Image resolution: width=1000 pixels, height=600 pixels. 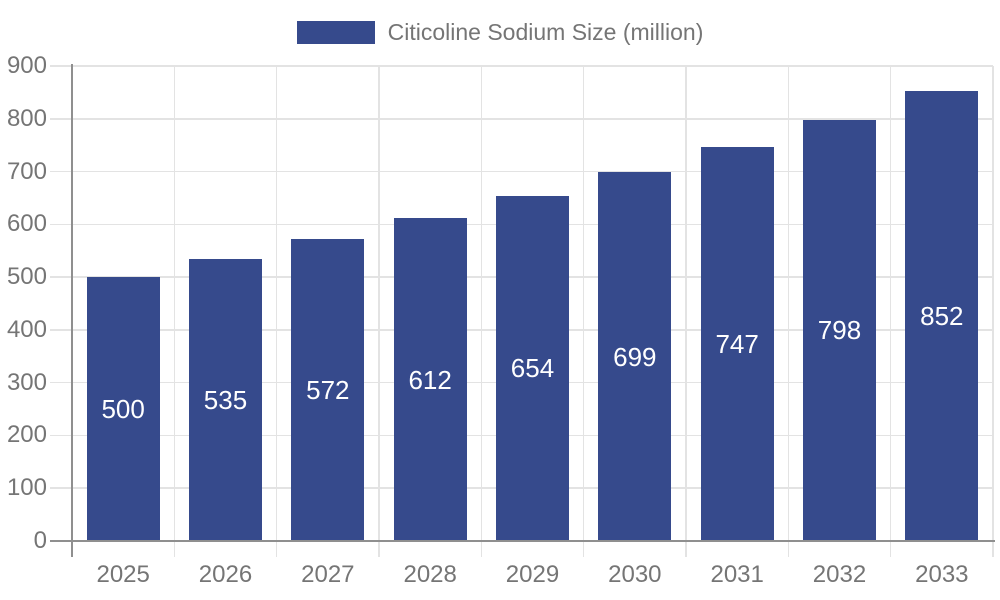 I want to click on bar-value-label: 852, so click(x=942, y=316).